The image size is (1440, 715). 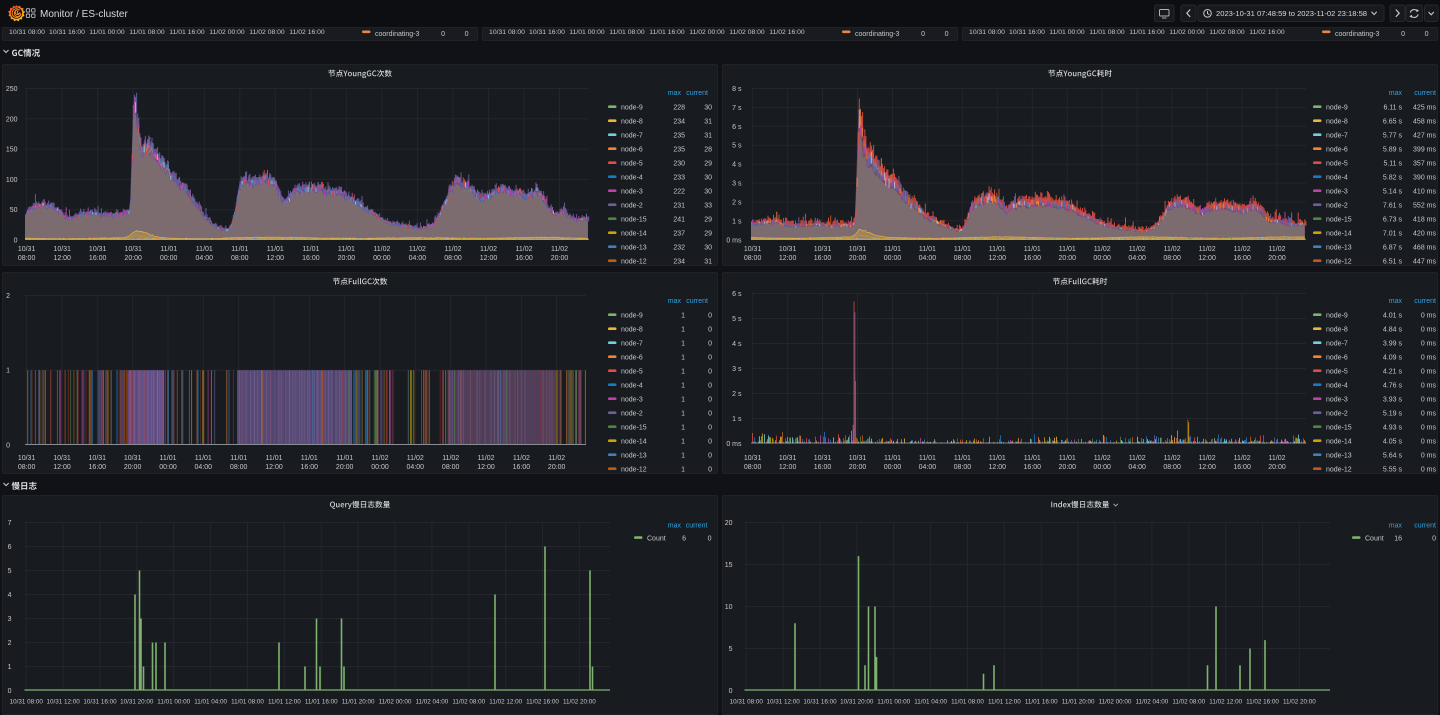 What do you see at coordinates (1187, 32) in the screenshot?
I see `svg-text: 11/02 00:00` at bounding box center [1187, 32].